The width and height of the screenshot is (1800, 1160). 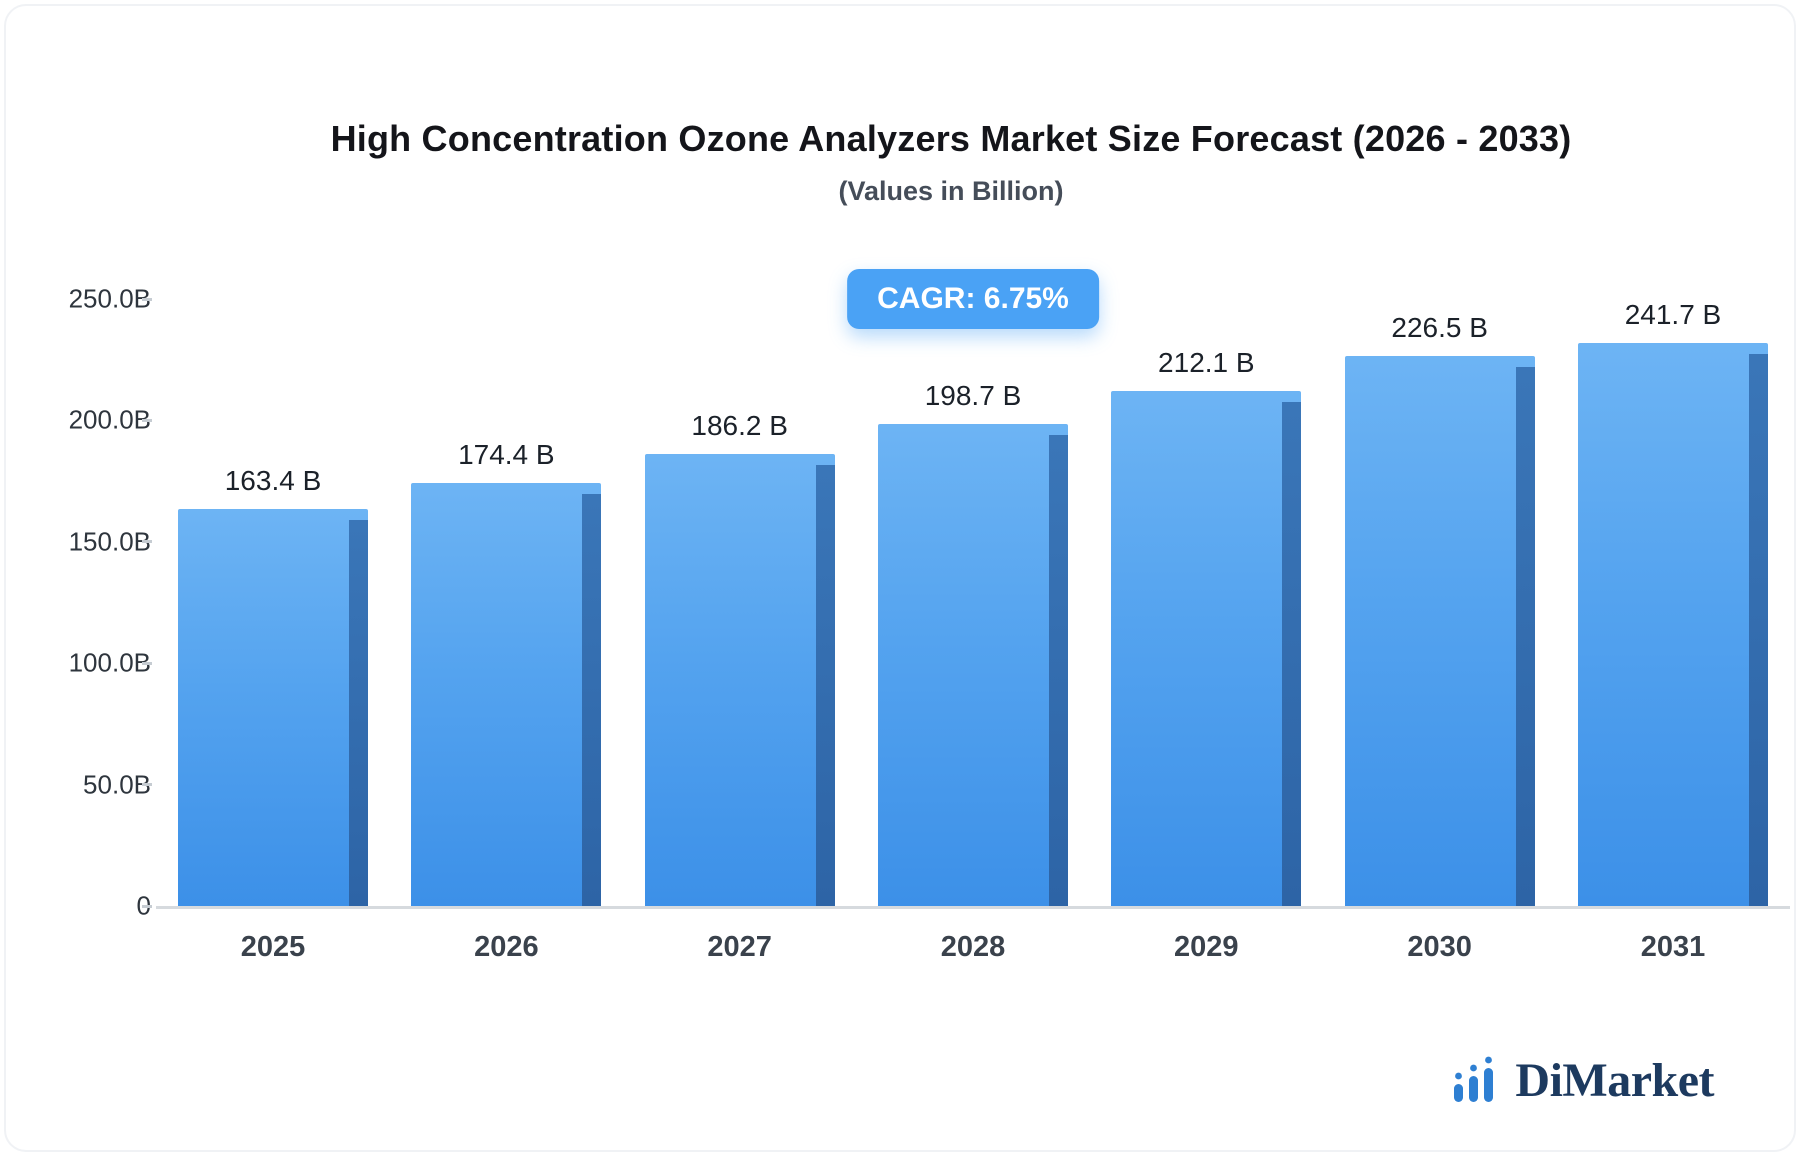 I want to click on bar-group-2027: 186.2 B 2027, so click(x=739, y=631).